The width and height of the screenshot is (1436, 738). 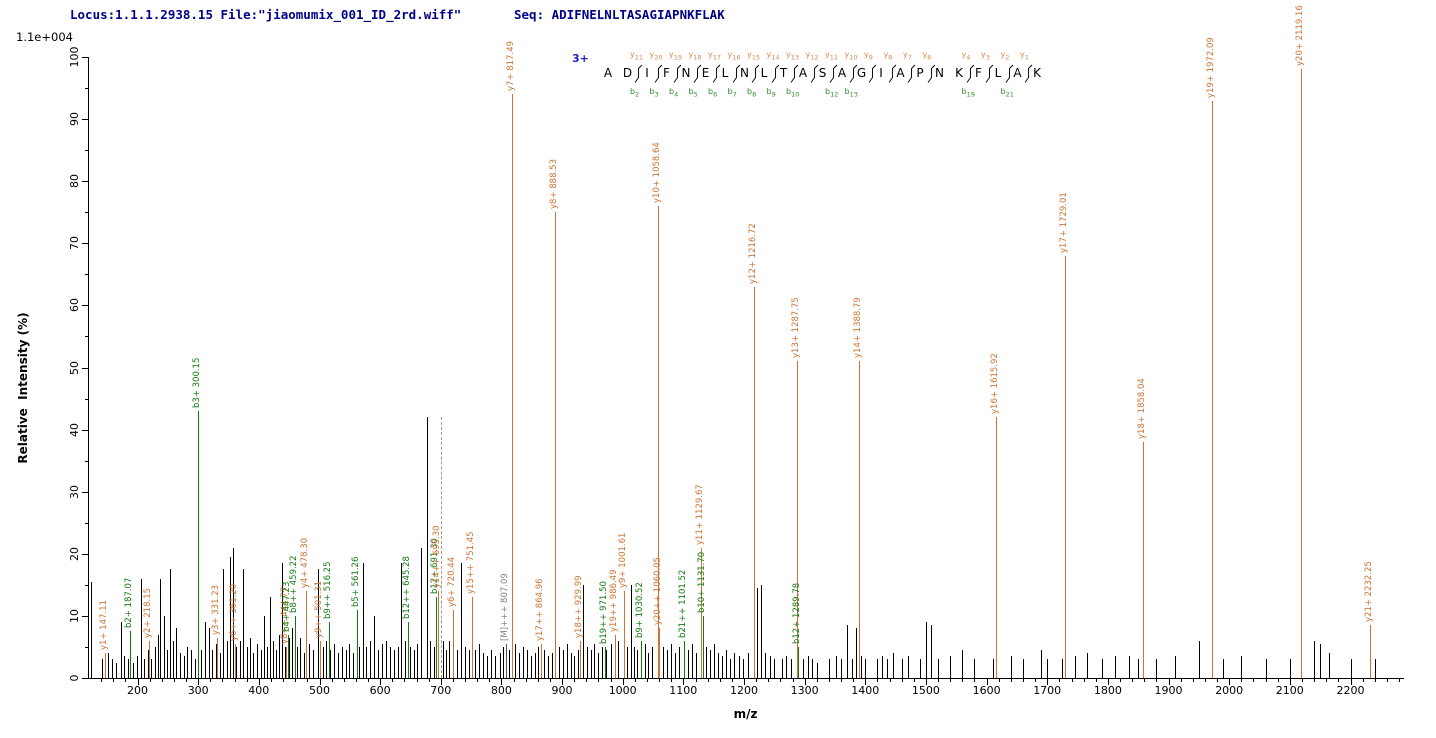 What do you see at coordinates (622, 690) in the screenshot?
I see `x-tick-label: 1000` at bounding box center [622, 690].